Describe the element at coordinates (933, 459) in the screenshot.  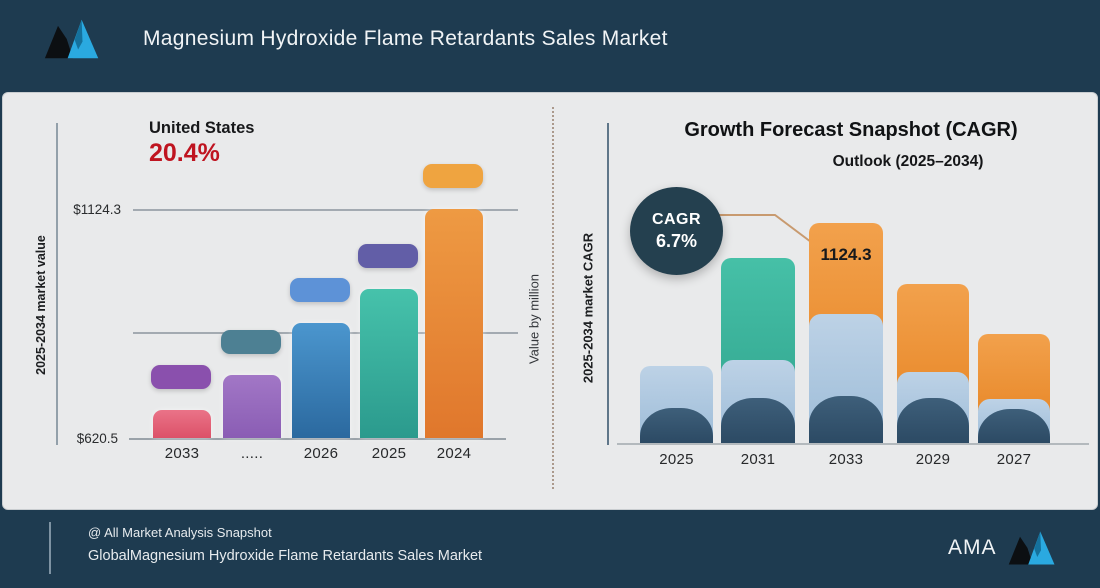
I see `x-label-2029: 2029` at that location.